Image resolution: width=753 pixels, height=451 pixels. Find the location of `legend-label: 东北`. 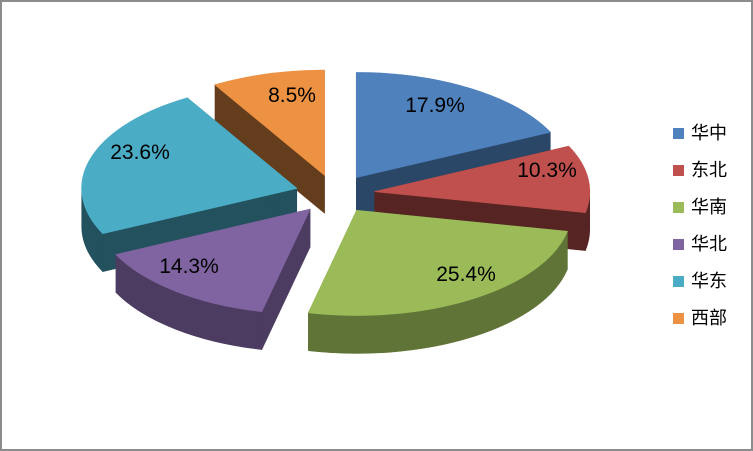

legend-label: 东北 is located at coordinates (709, 170).